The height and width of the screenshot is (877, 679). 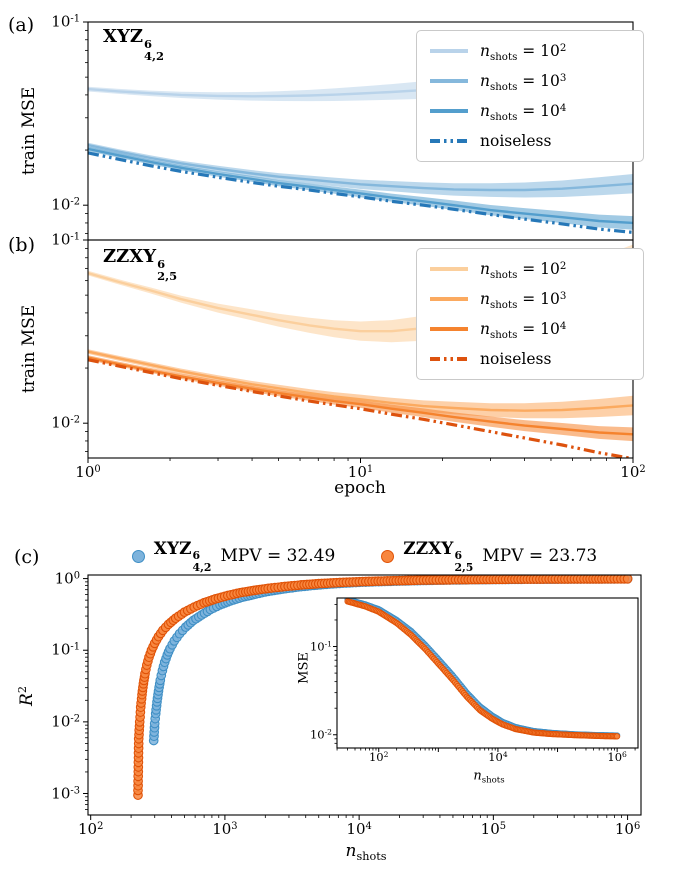 What do you see at coordinates (21, 25) in the screenshot?
I see `panel-label-a: (a)` at bounding box center [21, 25].